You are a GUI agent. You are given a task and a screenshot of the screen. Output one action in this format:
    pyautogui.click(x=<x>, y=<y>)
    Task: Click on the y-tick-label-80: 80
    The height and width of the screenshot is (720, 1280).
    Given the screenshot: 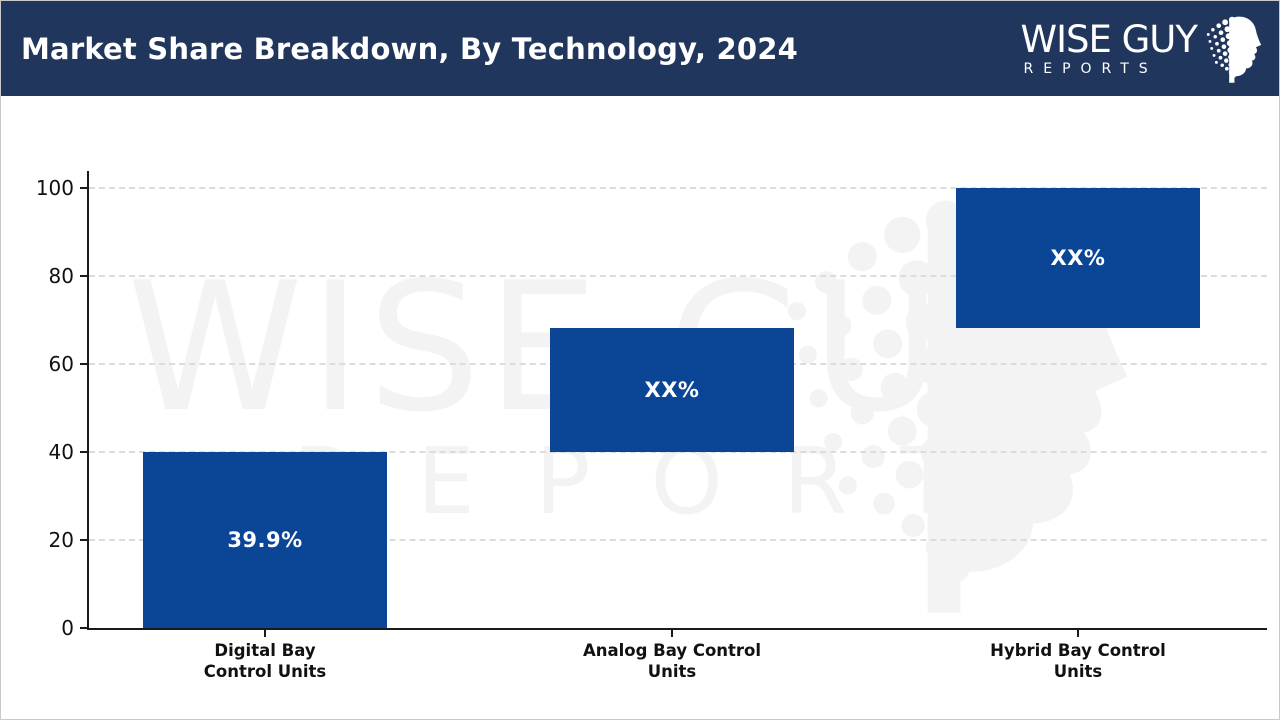 What is the action you would take?
    pyautogui.click(x=61, y=276)
    